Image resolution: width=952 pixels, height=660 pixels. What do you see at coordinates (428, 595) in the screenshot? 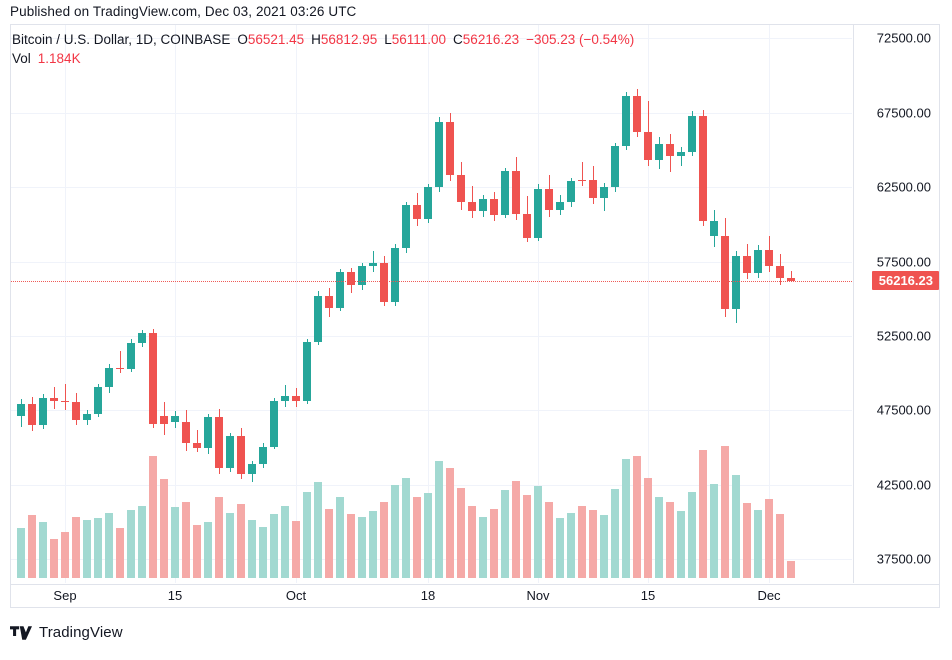
I see `time-axis-label: 18` at bounding box center [428, 595].